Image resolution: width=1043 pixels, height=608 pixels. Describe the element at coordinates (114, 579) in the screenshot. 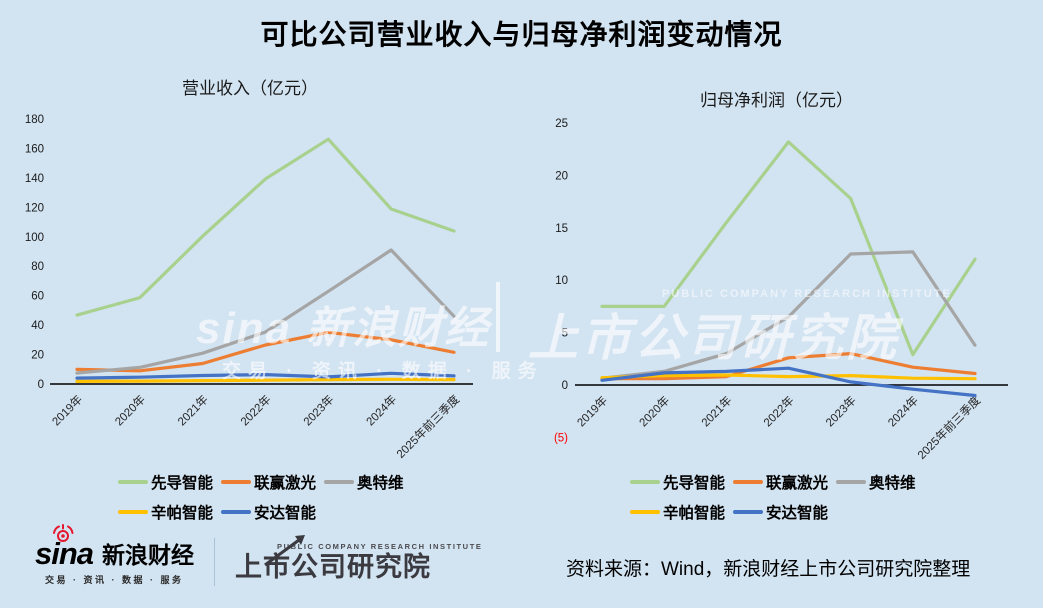

I see `sina-tagline: 交易 · 资讯 · 数据 · 服务` at that location.